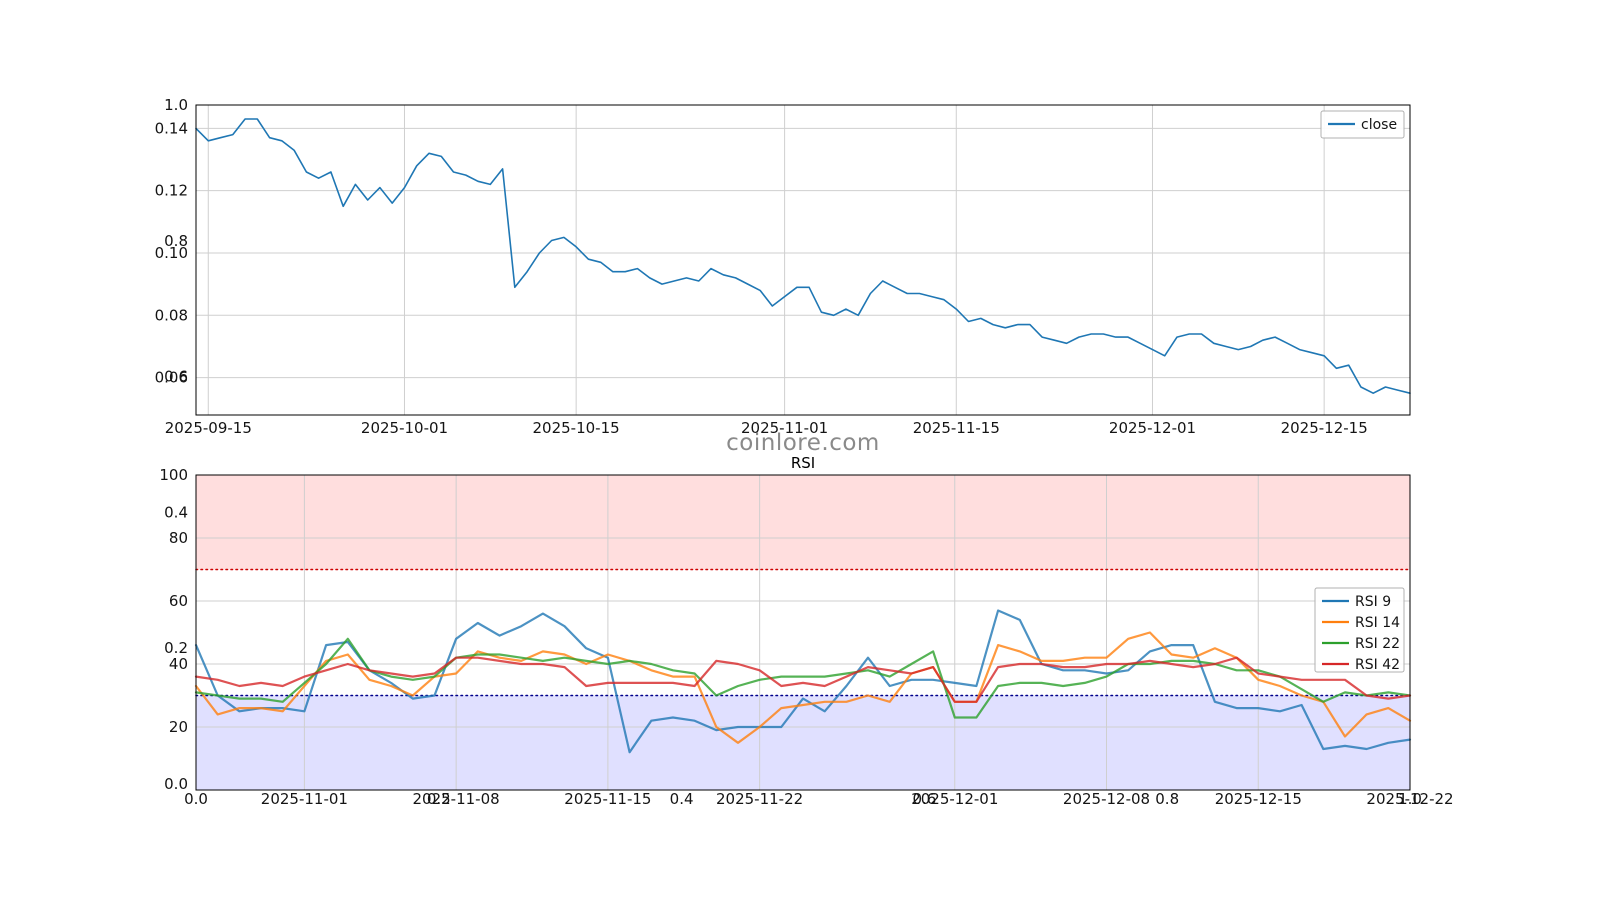 This screenshot has width=1600, height=900. What do you see at coordinates (176, 105) in the screenshot?
I see `overlay-y-tick-label: 1.0` at bounding box center [176, 105].